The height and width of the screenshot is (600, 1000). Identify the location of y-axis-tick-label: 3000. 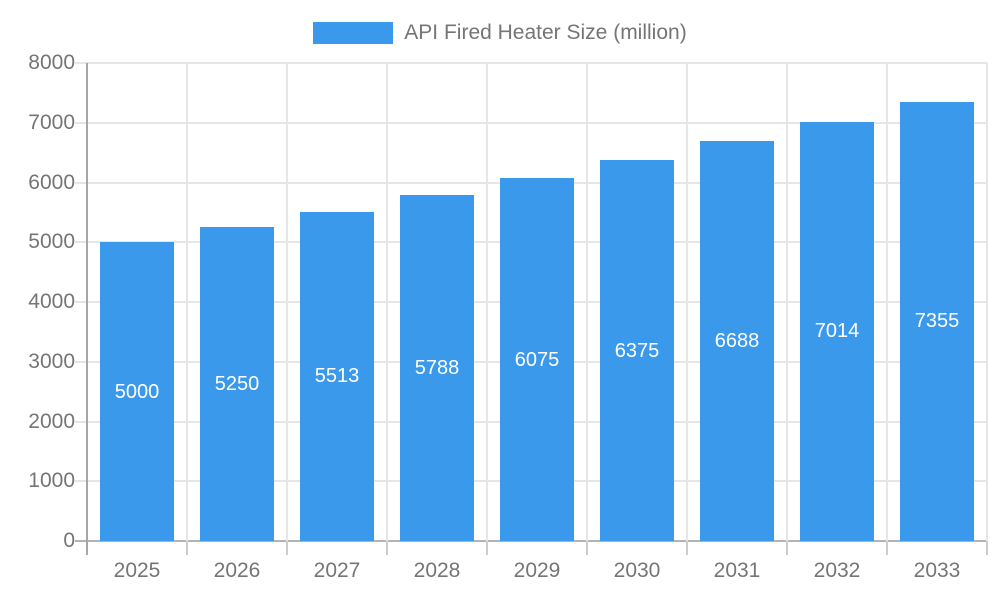
(51, 361).